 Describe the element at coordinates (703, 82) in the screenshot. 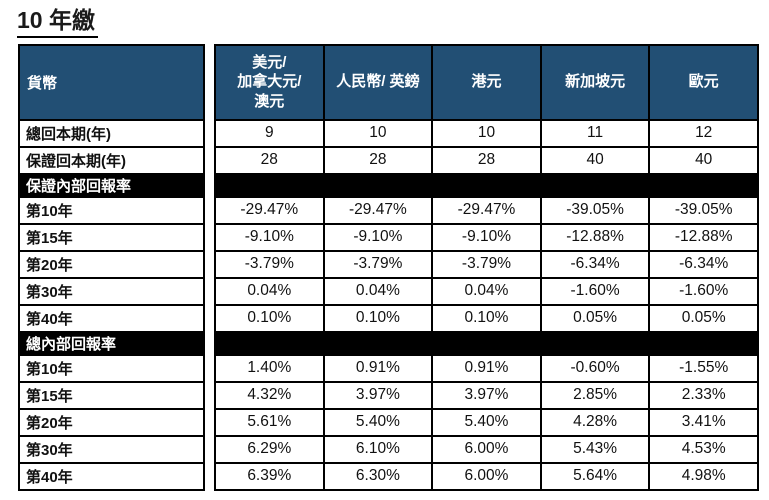

I see `currency-column-header: 歐元` at that location.